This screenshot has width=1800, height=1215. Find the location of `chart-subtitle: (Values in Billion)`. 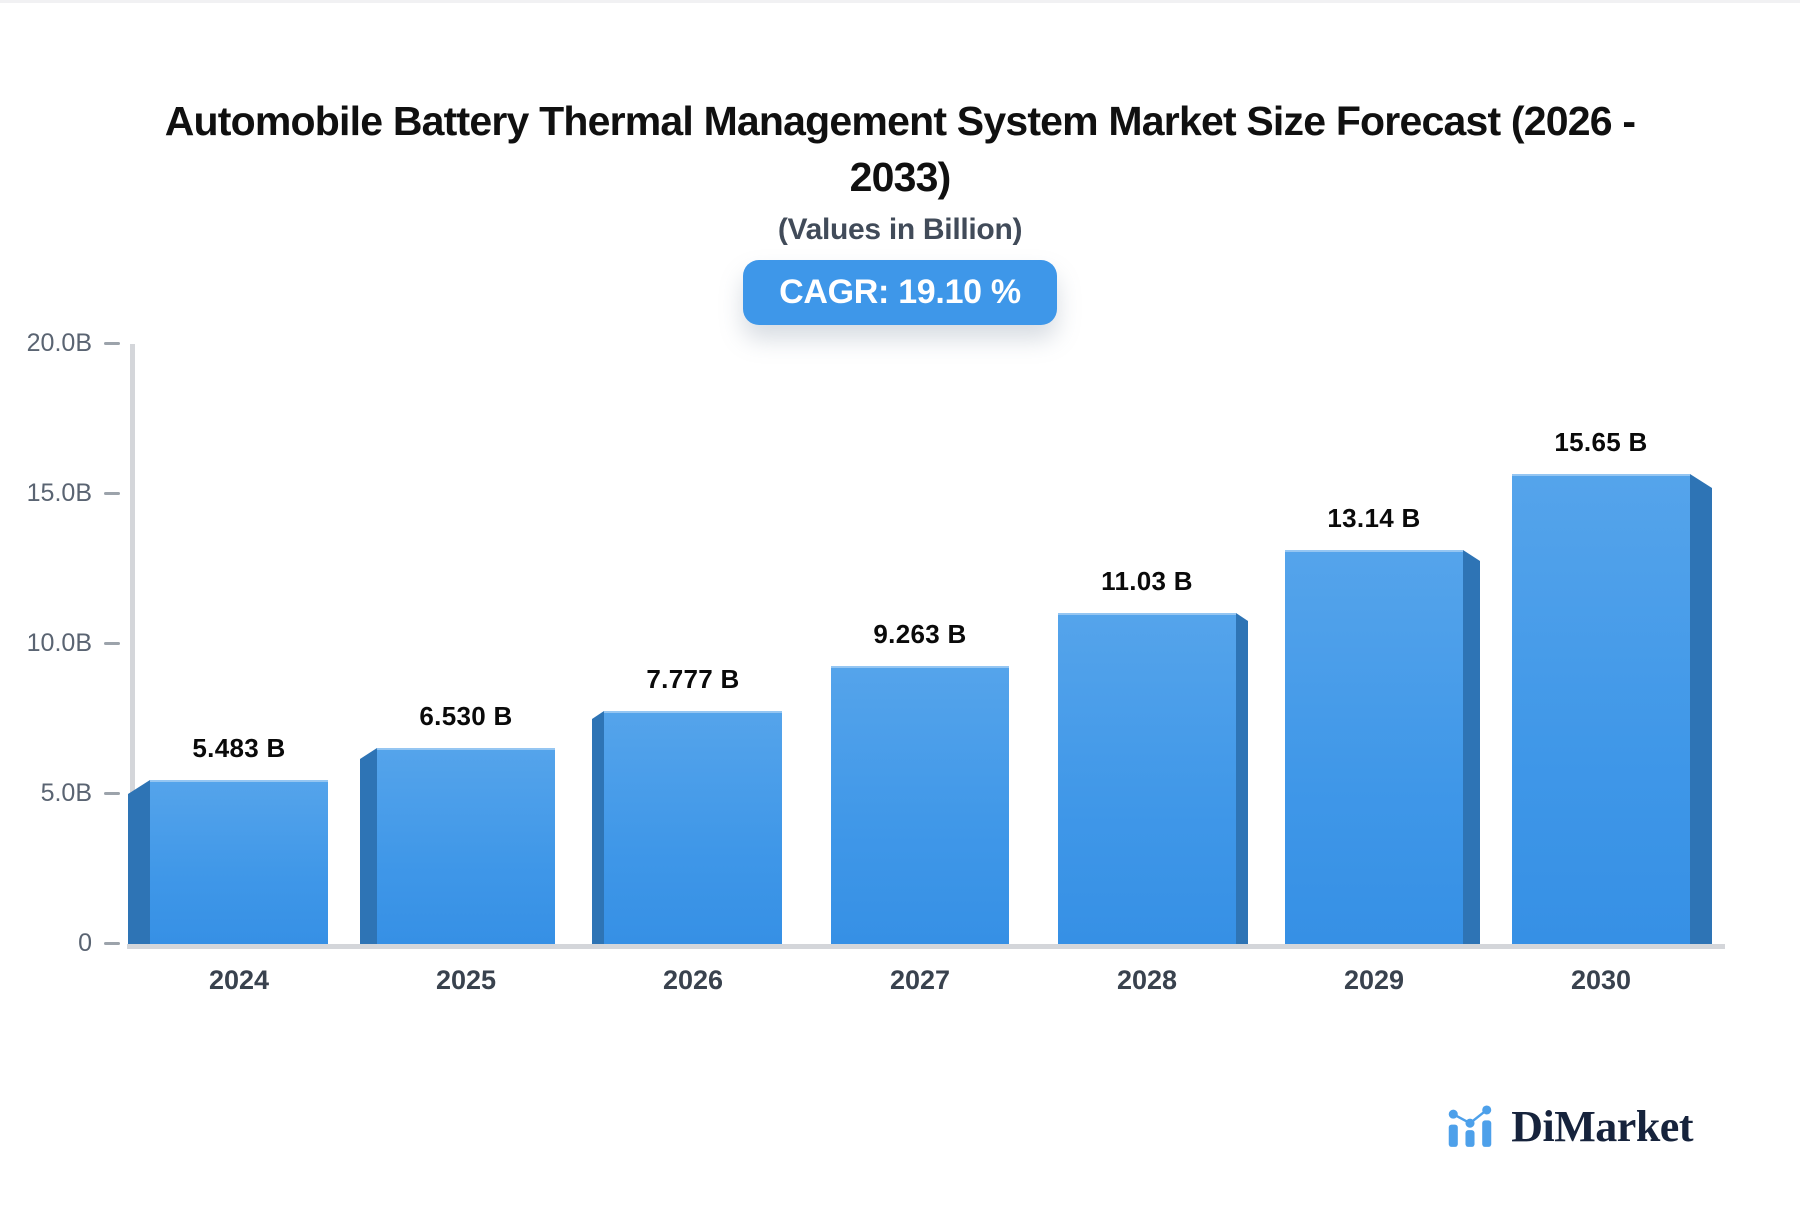

chart-subtitle: (Values in Billion) is located at coordinates (900, 229).